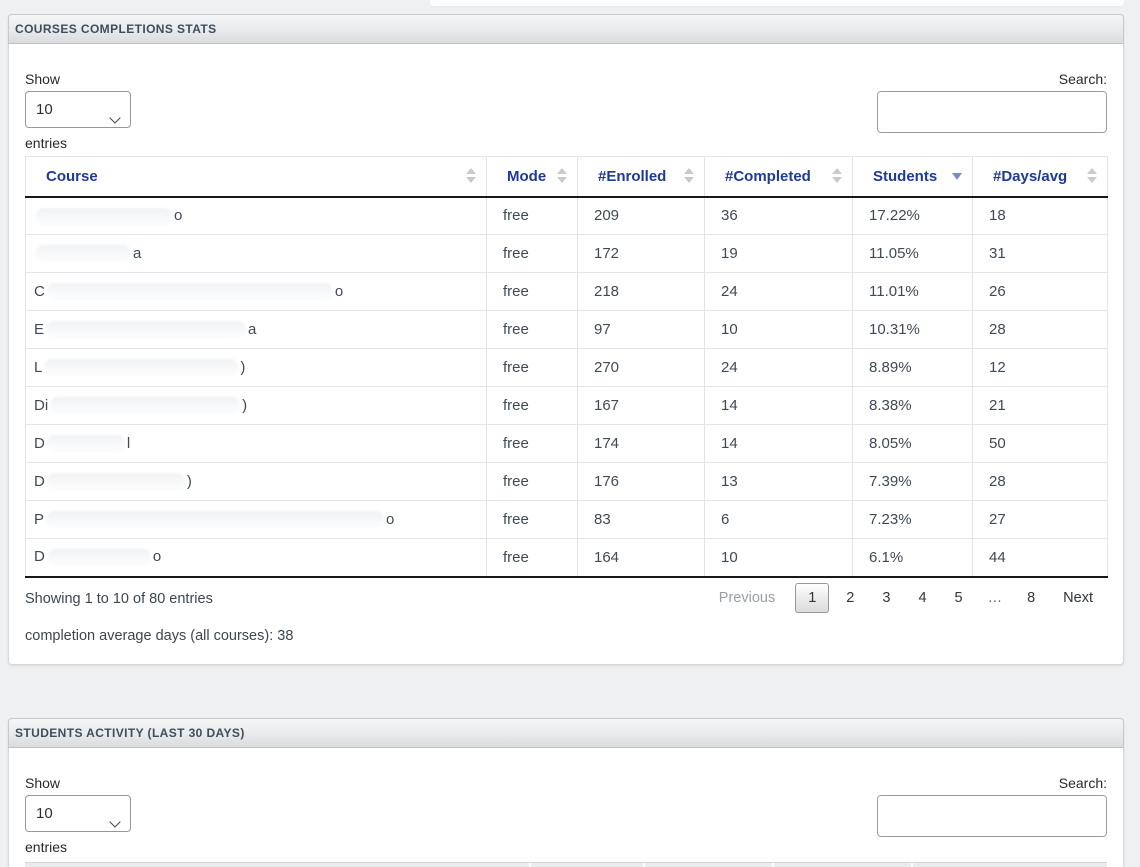  I want to click on enrolled-cell: 172, so click(641, 253).